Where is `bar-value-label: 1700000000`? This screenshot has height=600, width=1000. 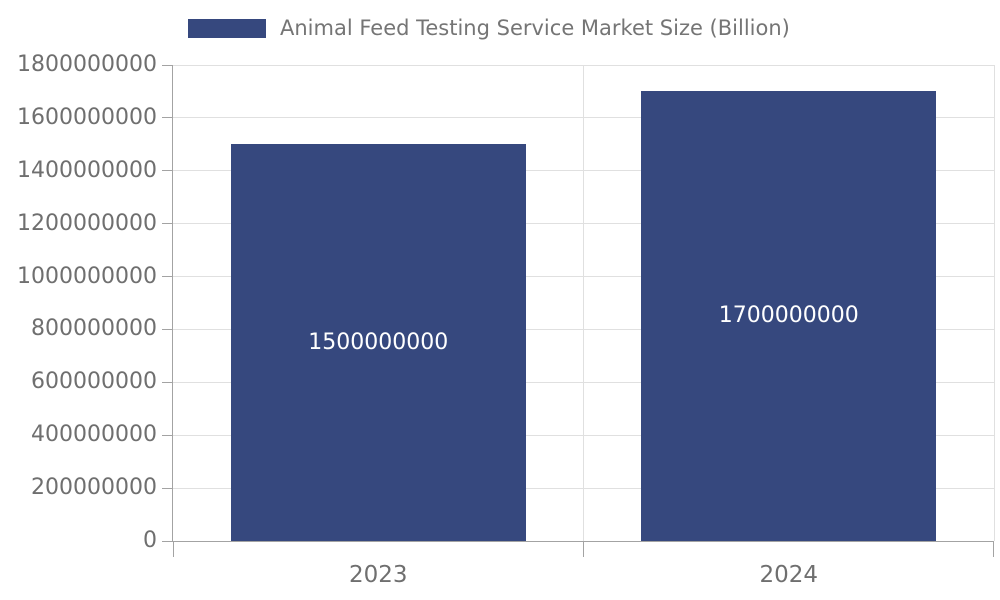
bar-value-label: 1700000000 is located at coordinates (788, 316).